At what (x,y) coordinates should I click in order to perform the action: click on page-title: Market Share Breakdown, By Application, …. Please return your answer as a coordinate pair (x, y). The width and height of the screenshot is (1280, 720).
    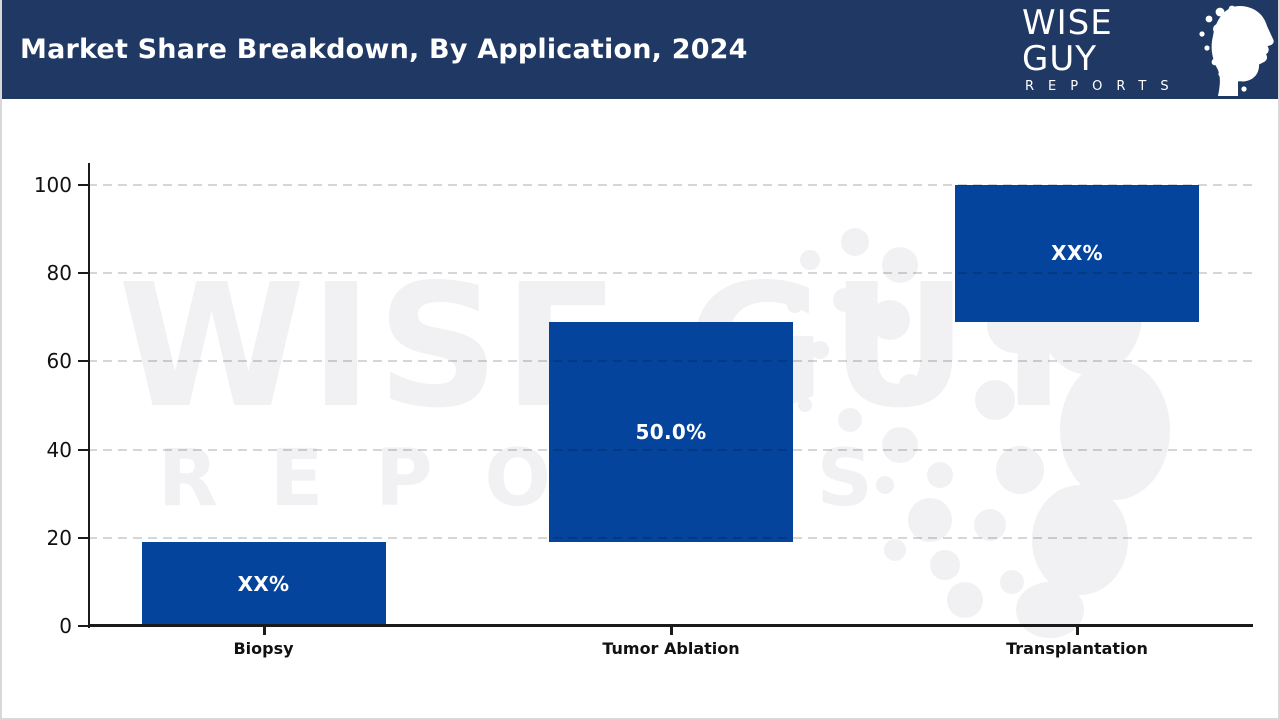
    Looking at the image, I should click on (384, 49).